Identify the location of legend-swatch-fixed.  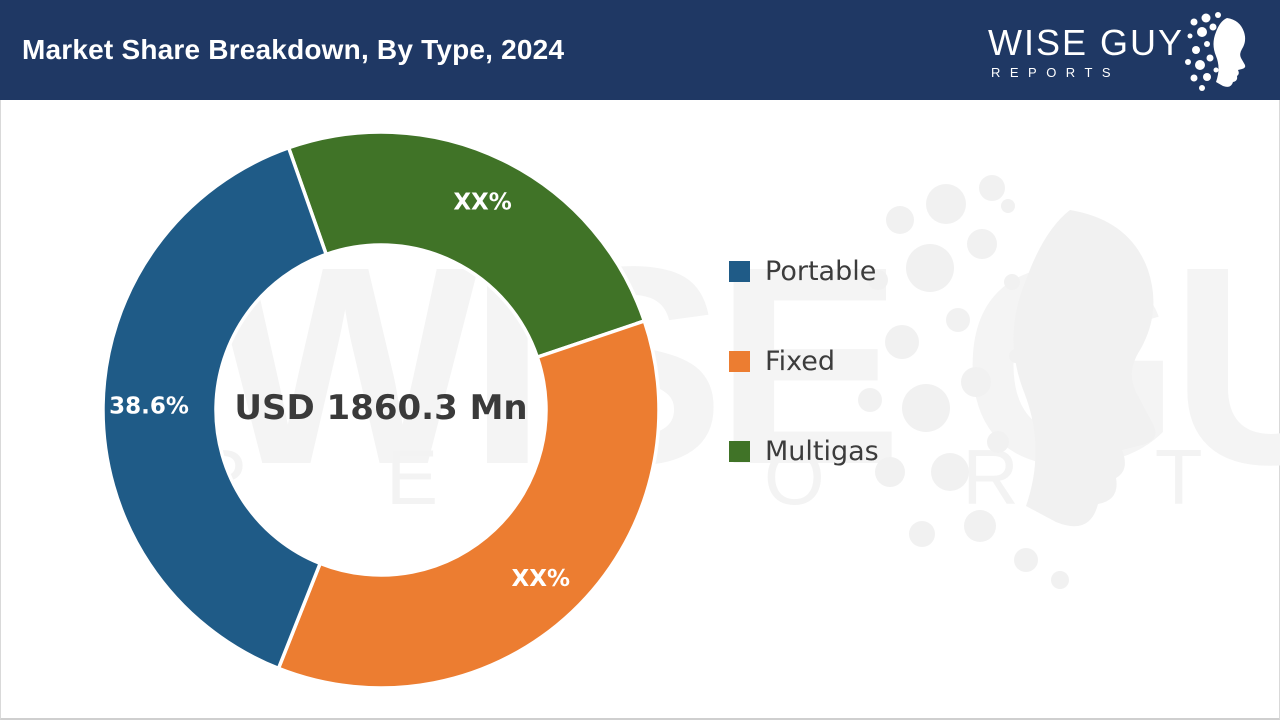
(739, 361).